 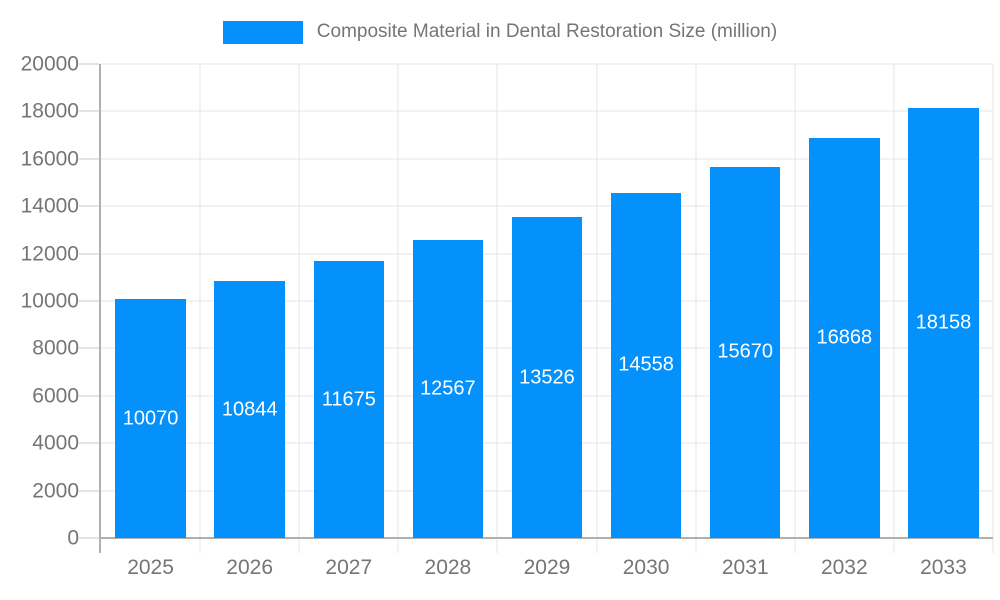 What do you see at coordinates (547, 538) in the screenshot?
I see `x-axis-line` at bounding box center [547, 538].